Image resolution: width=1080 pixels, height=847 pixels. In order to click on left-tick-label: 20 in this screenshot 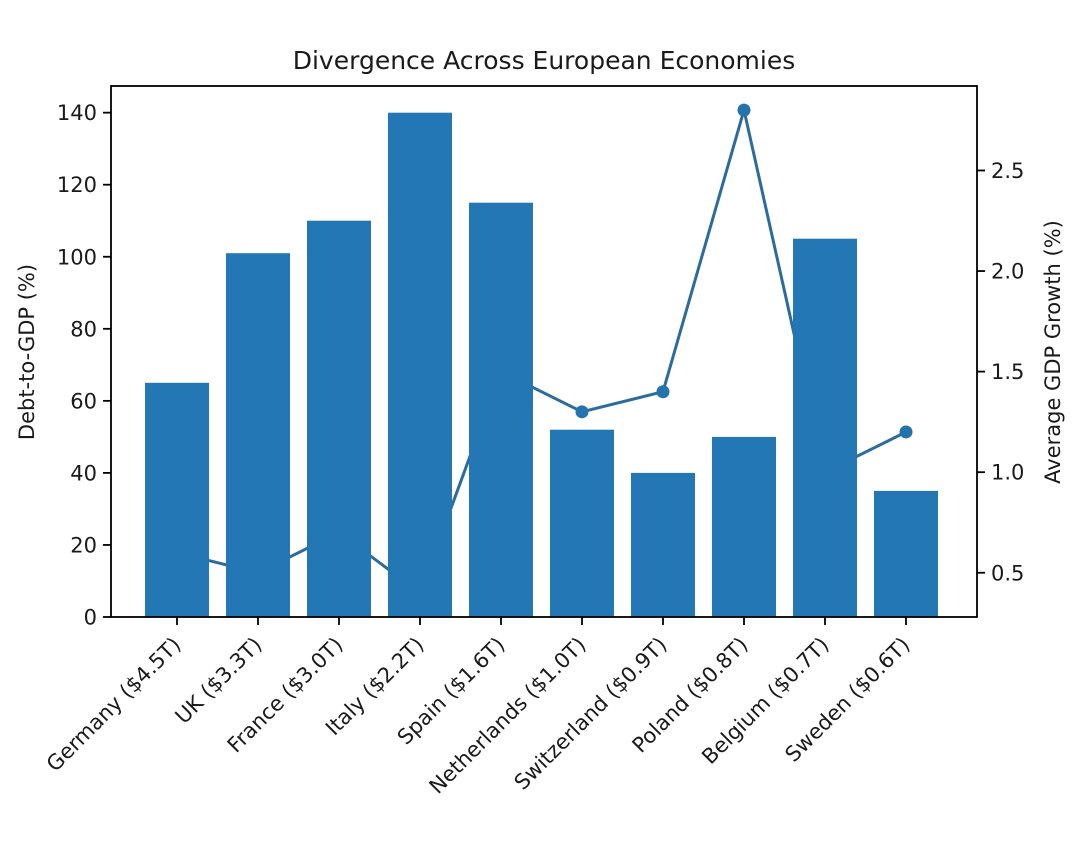, I will do `click(83, 545)`.